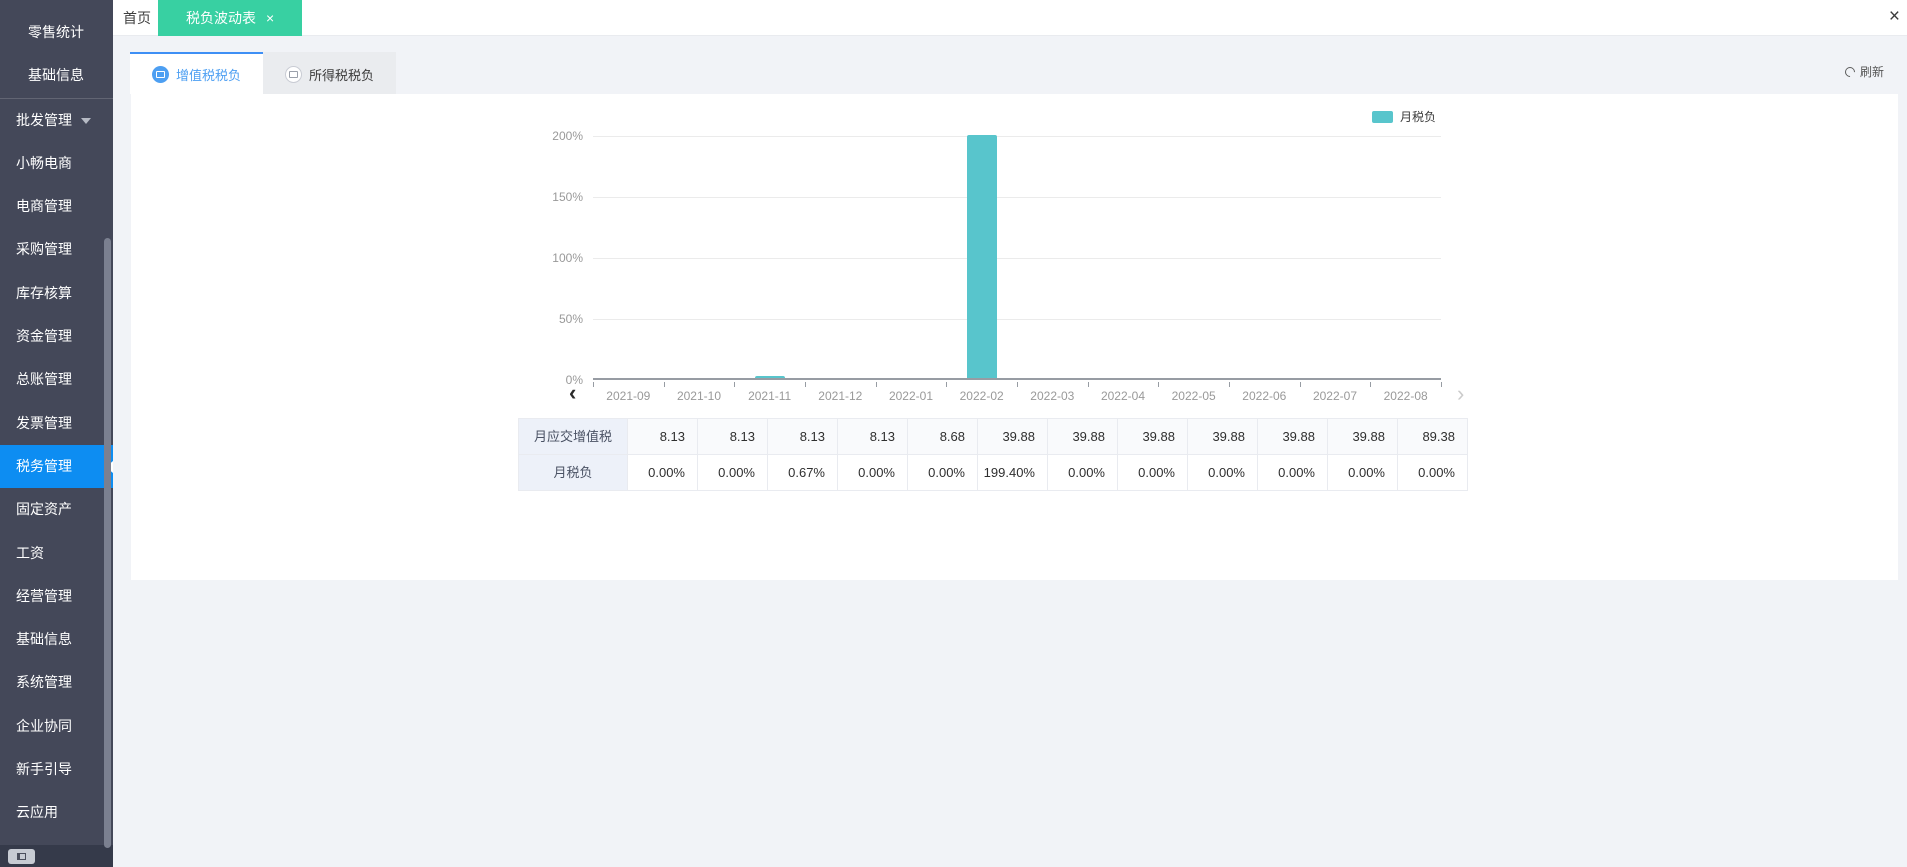 The width and height of the screenshot is (1907, 867). I want to click on sidebar-item-9: 总账管理, so click(56, 379).